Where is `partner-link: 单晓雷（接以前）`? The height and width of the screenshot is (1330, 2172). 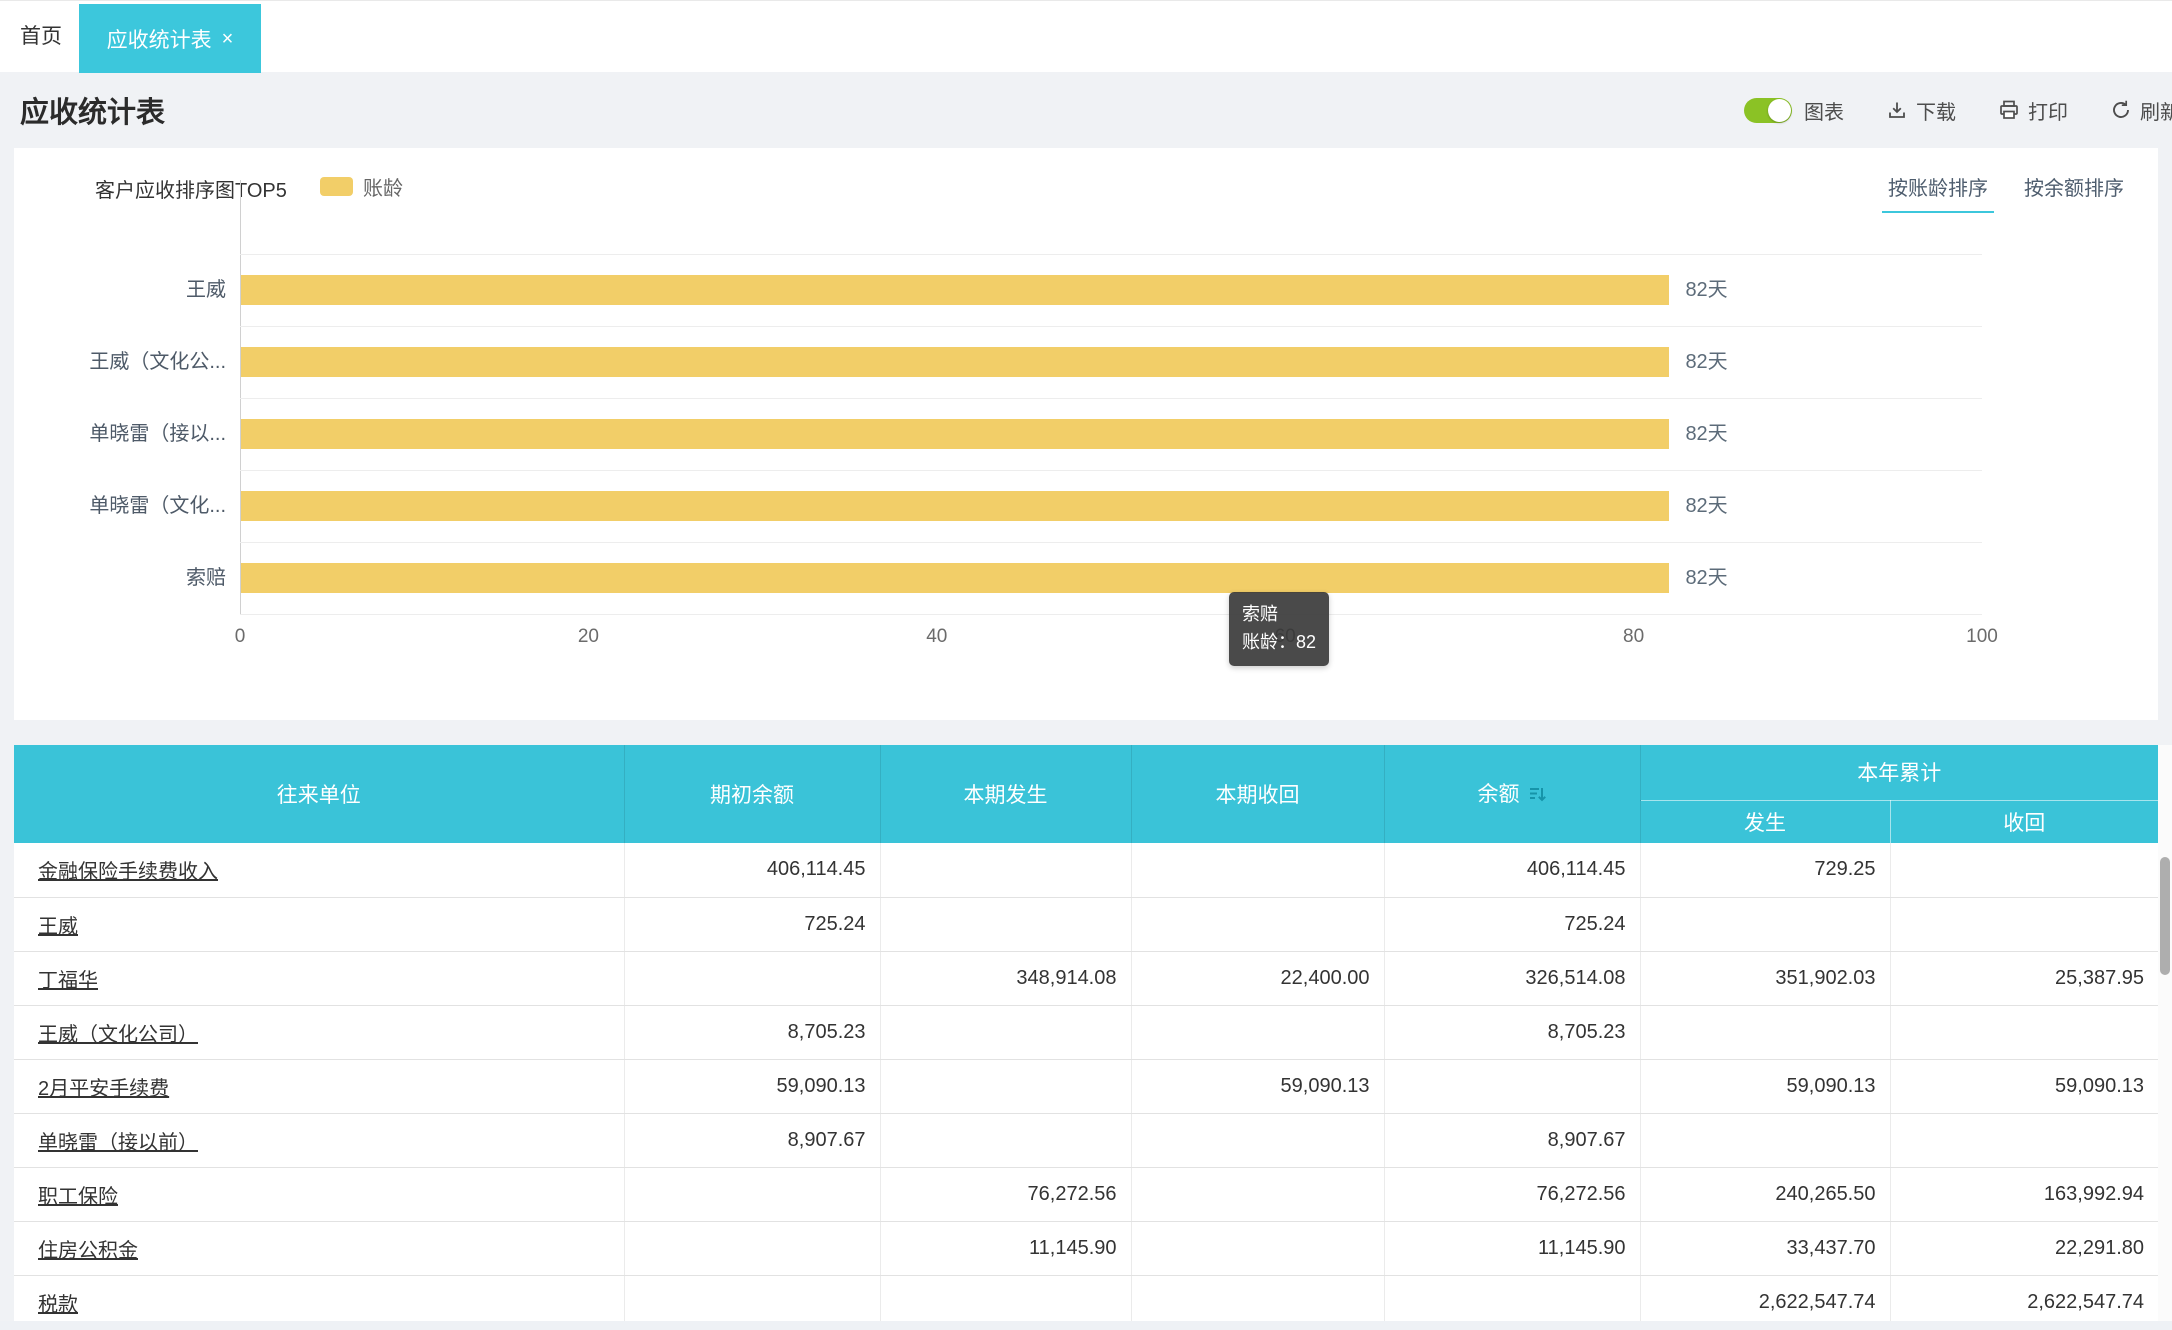 partner-link: 单晓雷（接以前） is located at coordinates (118, 1142).